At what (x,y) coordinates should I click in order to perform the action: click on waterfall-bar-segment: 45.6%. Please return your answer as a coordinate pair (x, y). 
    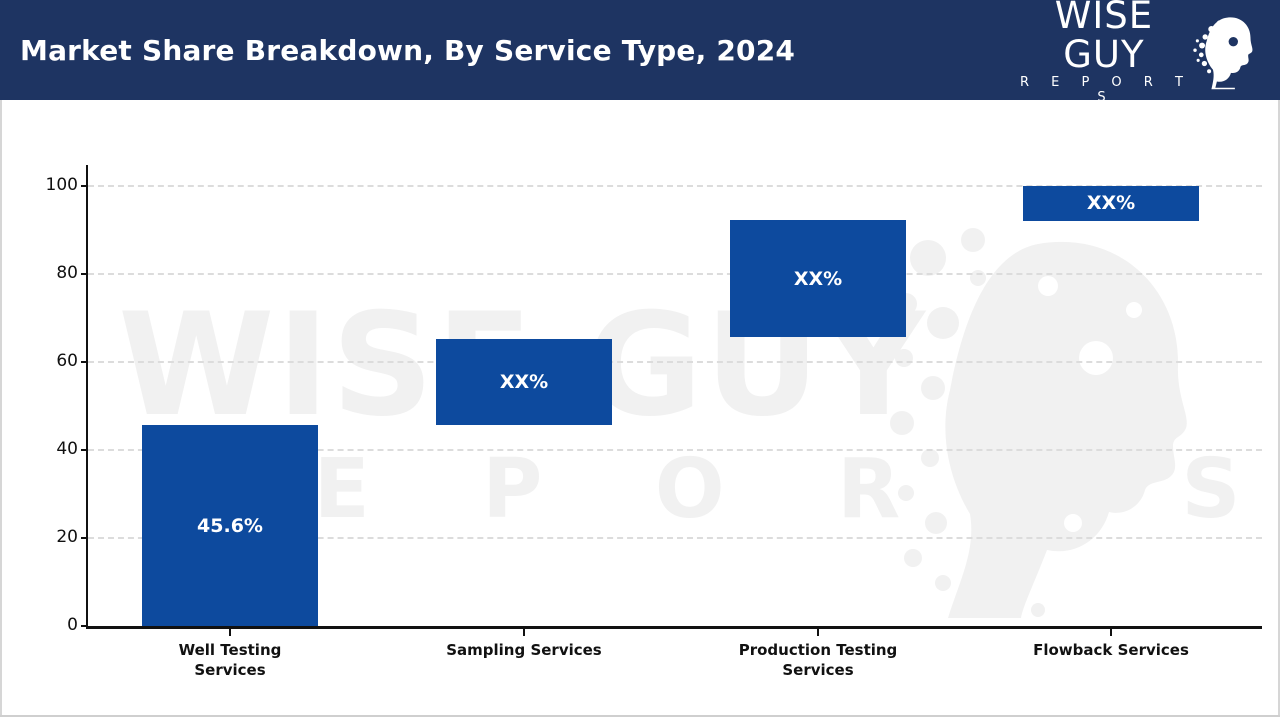
    Looking at the image, I should click on (230, 525).